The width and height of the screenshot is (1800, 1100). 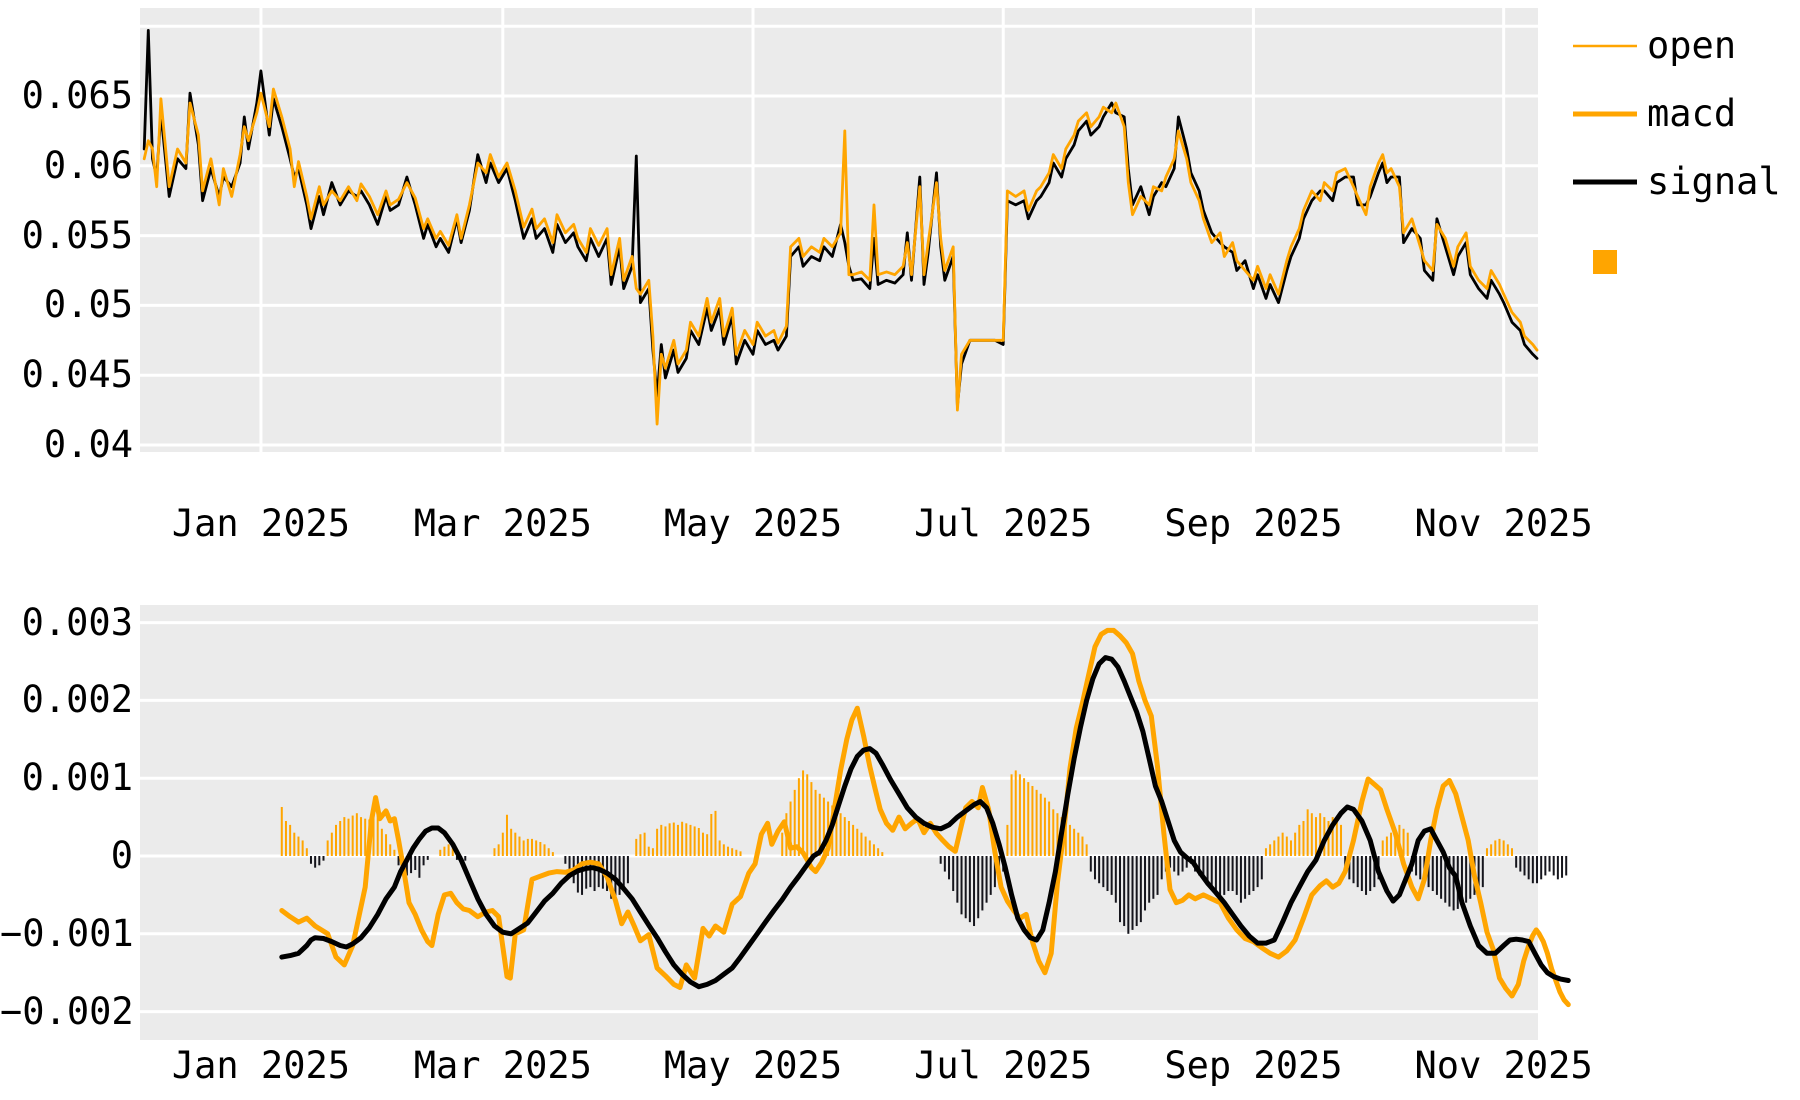 What do you see at coordinates (753, 1065) in the screenshot?
I see `macd-x-tick-label: May 2025` at bounding box center [753, 1065].